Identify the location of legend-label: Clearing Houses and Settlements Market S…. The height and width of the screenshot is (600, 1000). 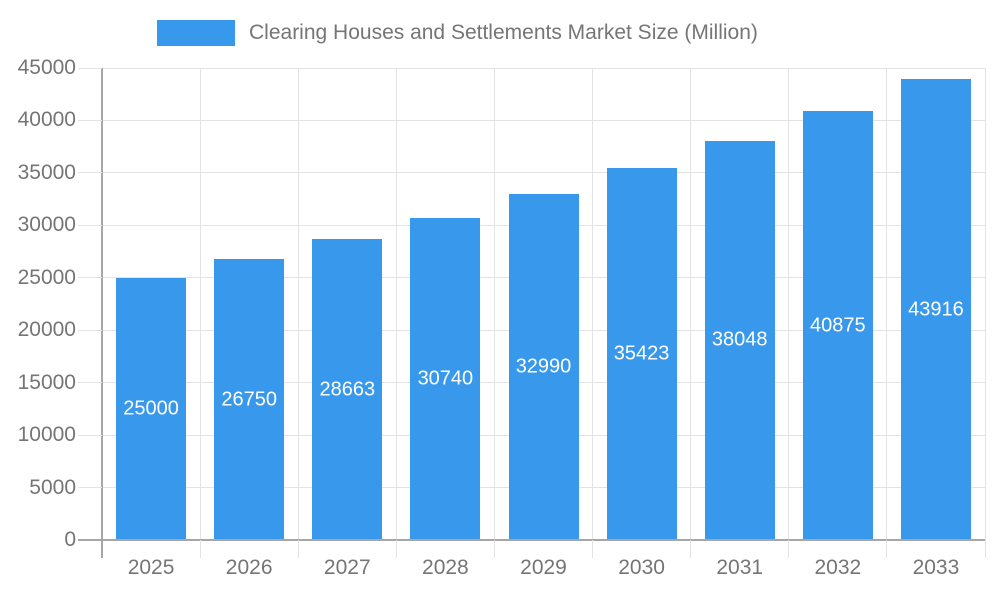
(503, 32).